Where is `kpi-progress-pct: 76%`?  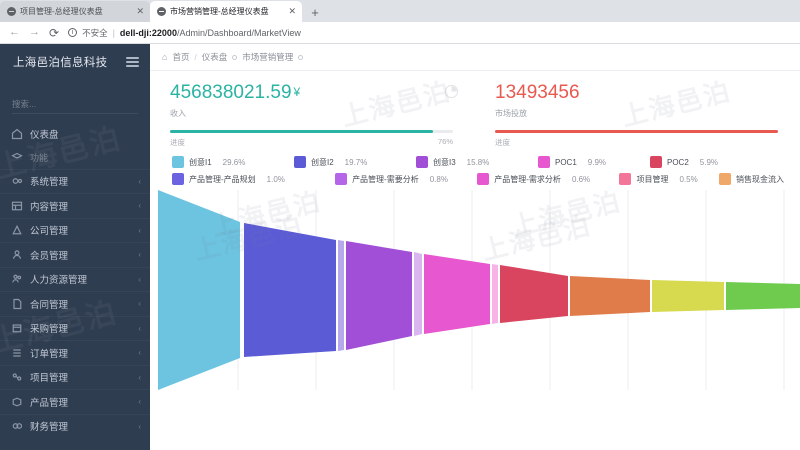
kpi-progress-pct: 76% is located at coordinates (445, 141).